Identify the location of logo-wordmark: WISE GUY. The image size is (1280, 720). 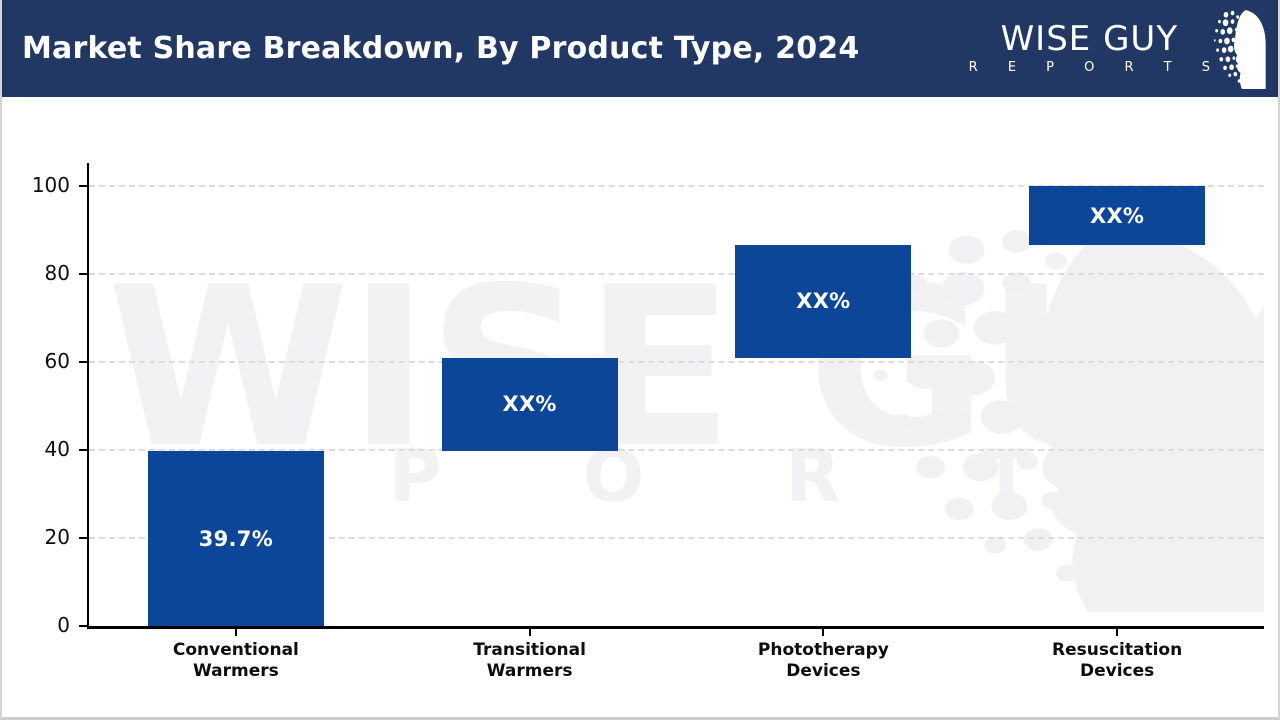
(1089, 39).